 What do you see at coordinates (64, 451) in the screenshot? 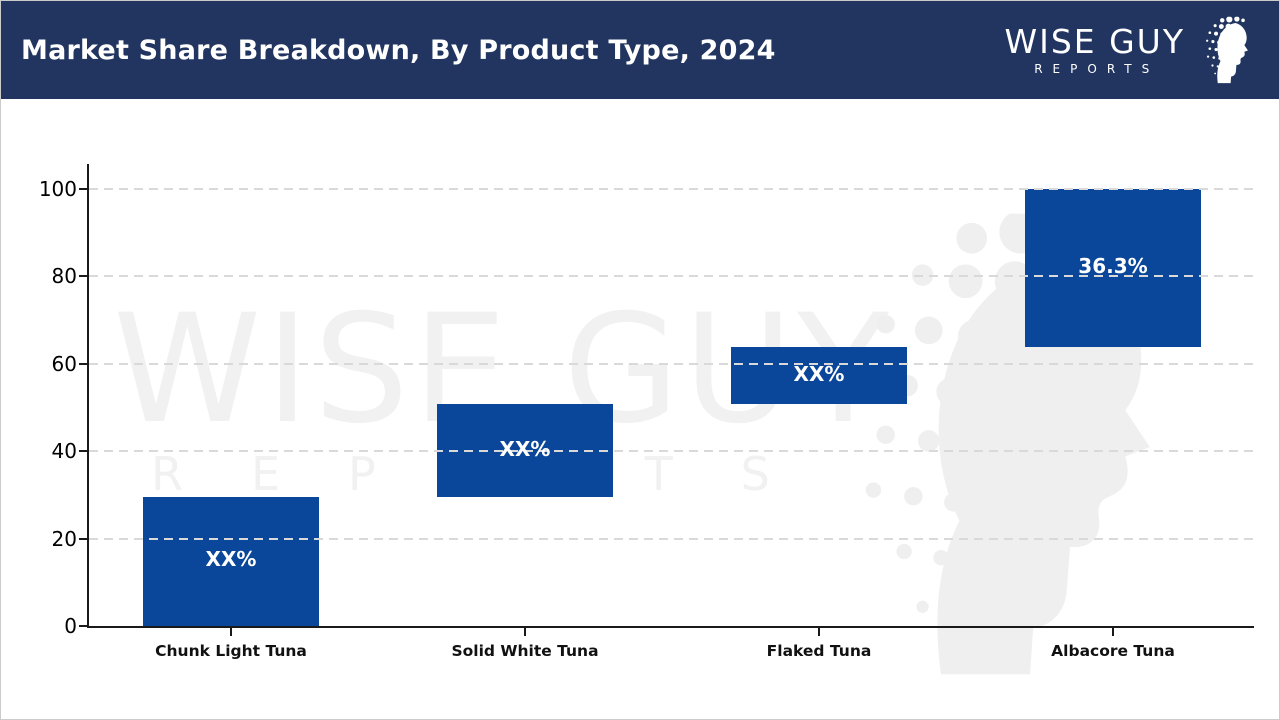
I see `y-tick-label-40: 40` at bounding box center [64, 451].